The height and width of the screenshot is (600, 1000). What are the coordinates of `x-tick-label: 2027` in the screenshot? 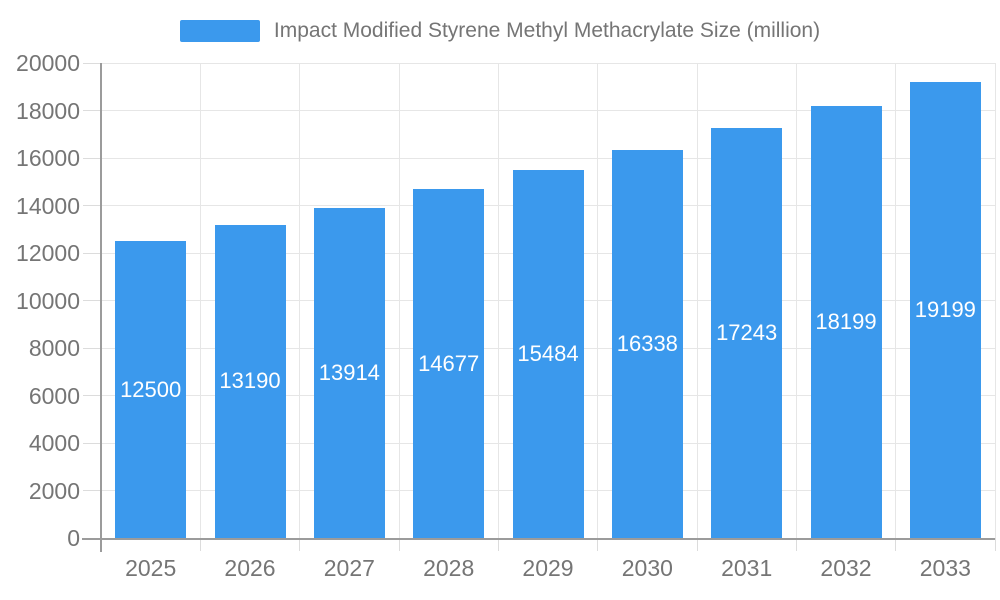 It's located at (349, 568).